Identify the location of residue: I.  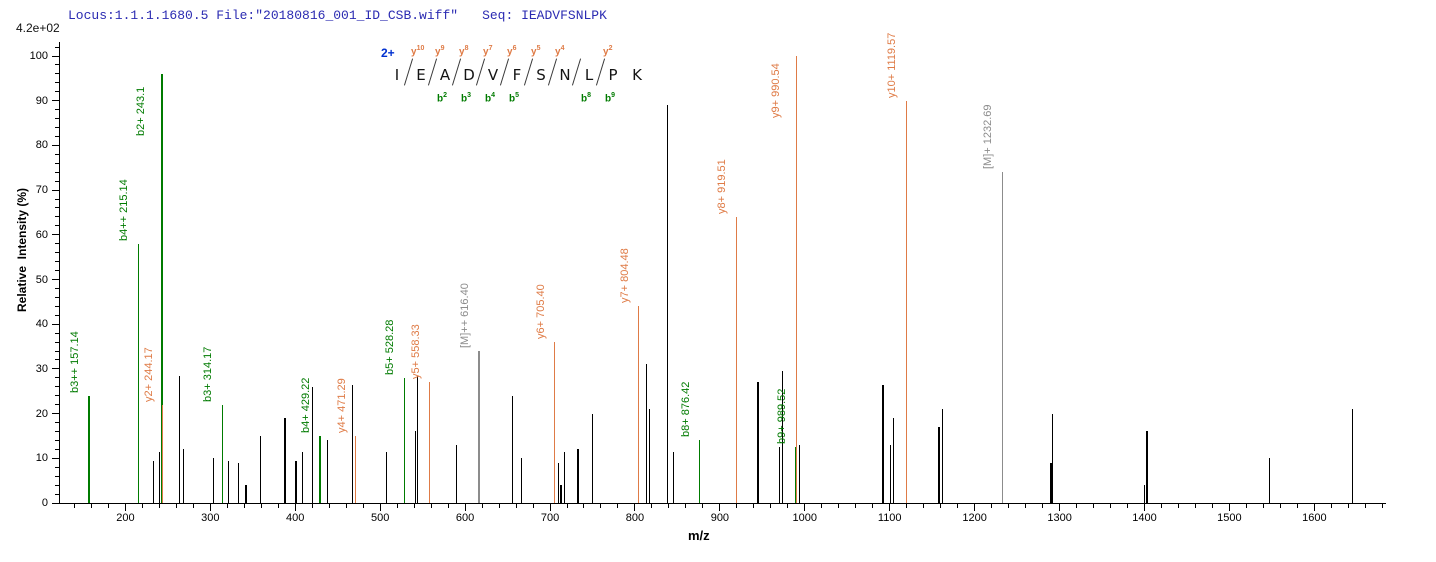
(397, 75).